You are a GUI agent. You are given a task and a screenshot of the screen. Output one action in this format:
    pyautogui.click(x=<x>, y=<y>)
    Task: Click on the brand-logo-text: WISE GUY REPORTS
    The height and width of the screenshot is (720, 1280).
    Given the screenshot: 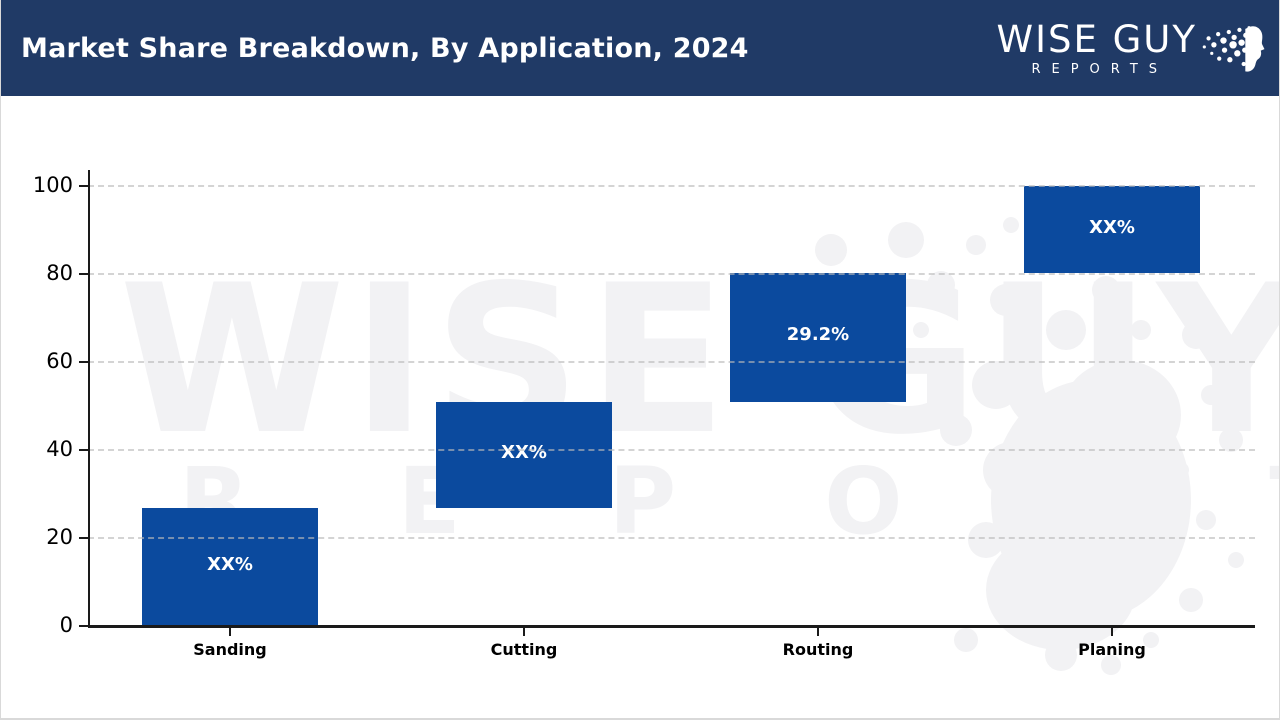 What is the action you would take?
    pyautogui.click(x=1097, y=48)
    